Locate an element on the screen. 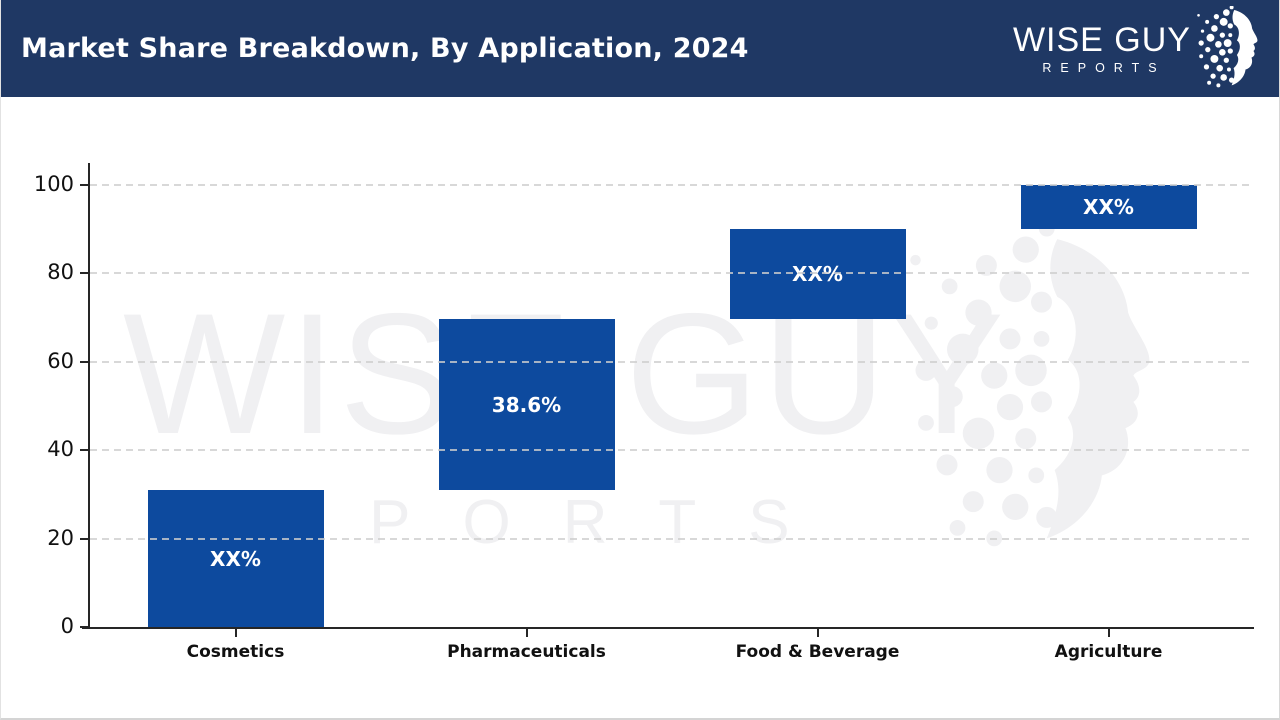 The height and width of the screenshot is (720, 1280). y-tick-label: 0 is located at coordinates (67, 626).